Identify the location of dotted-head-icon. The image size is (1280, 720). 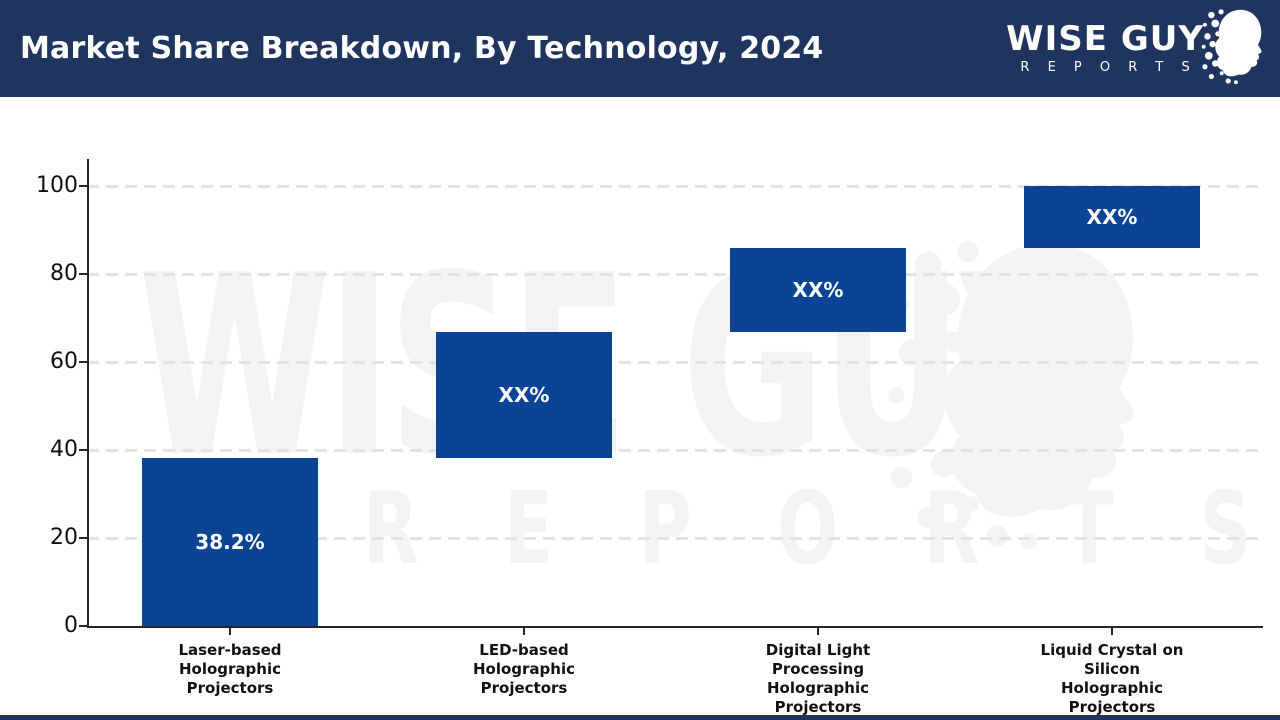
(1231, 47).